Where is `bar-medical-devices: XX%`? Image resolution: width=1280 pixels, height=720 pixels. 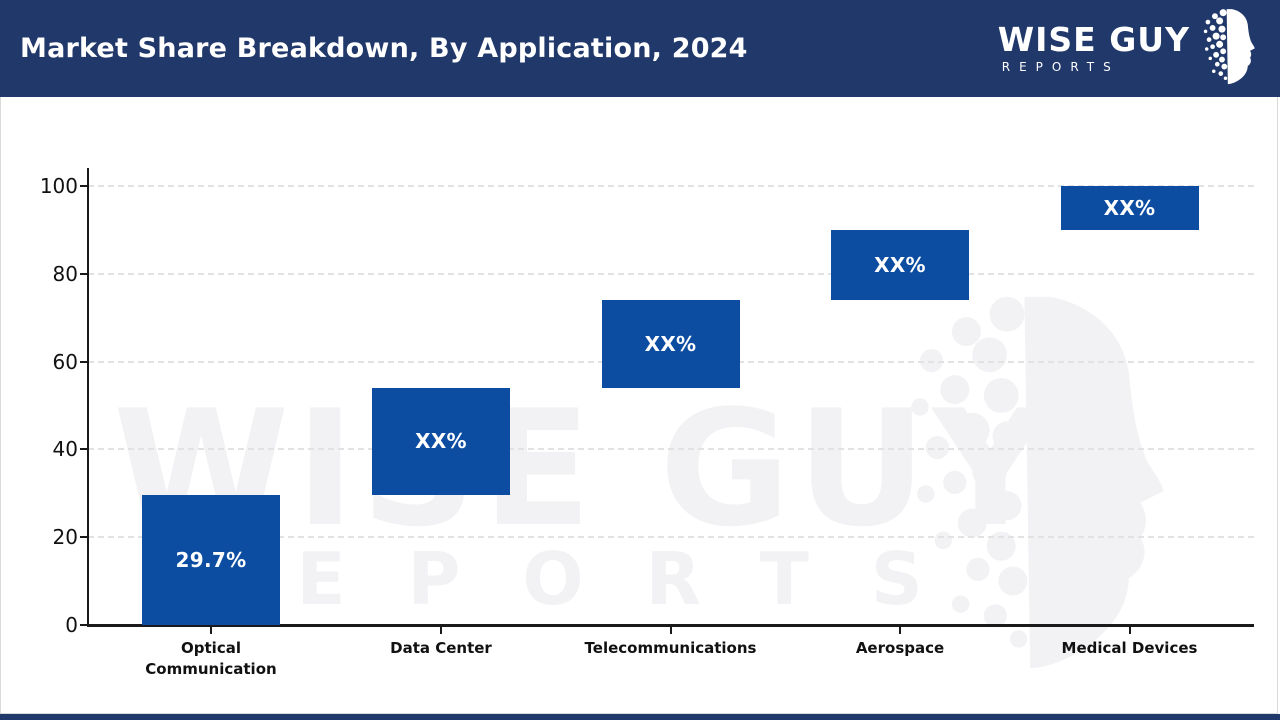 bar-medical-devices: XX% is located at coordinates (1129, 208).